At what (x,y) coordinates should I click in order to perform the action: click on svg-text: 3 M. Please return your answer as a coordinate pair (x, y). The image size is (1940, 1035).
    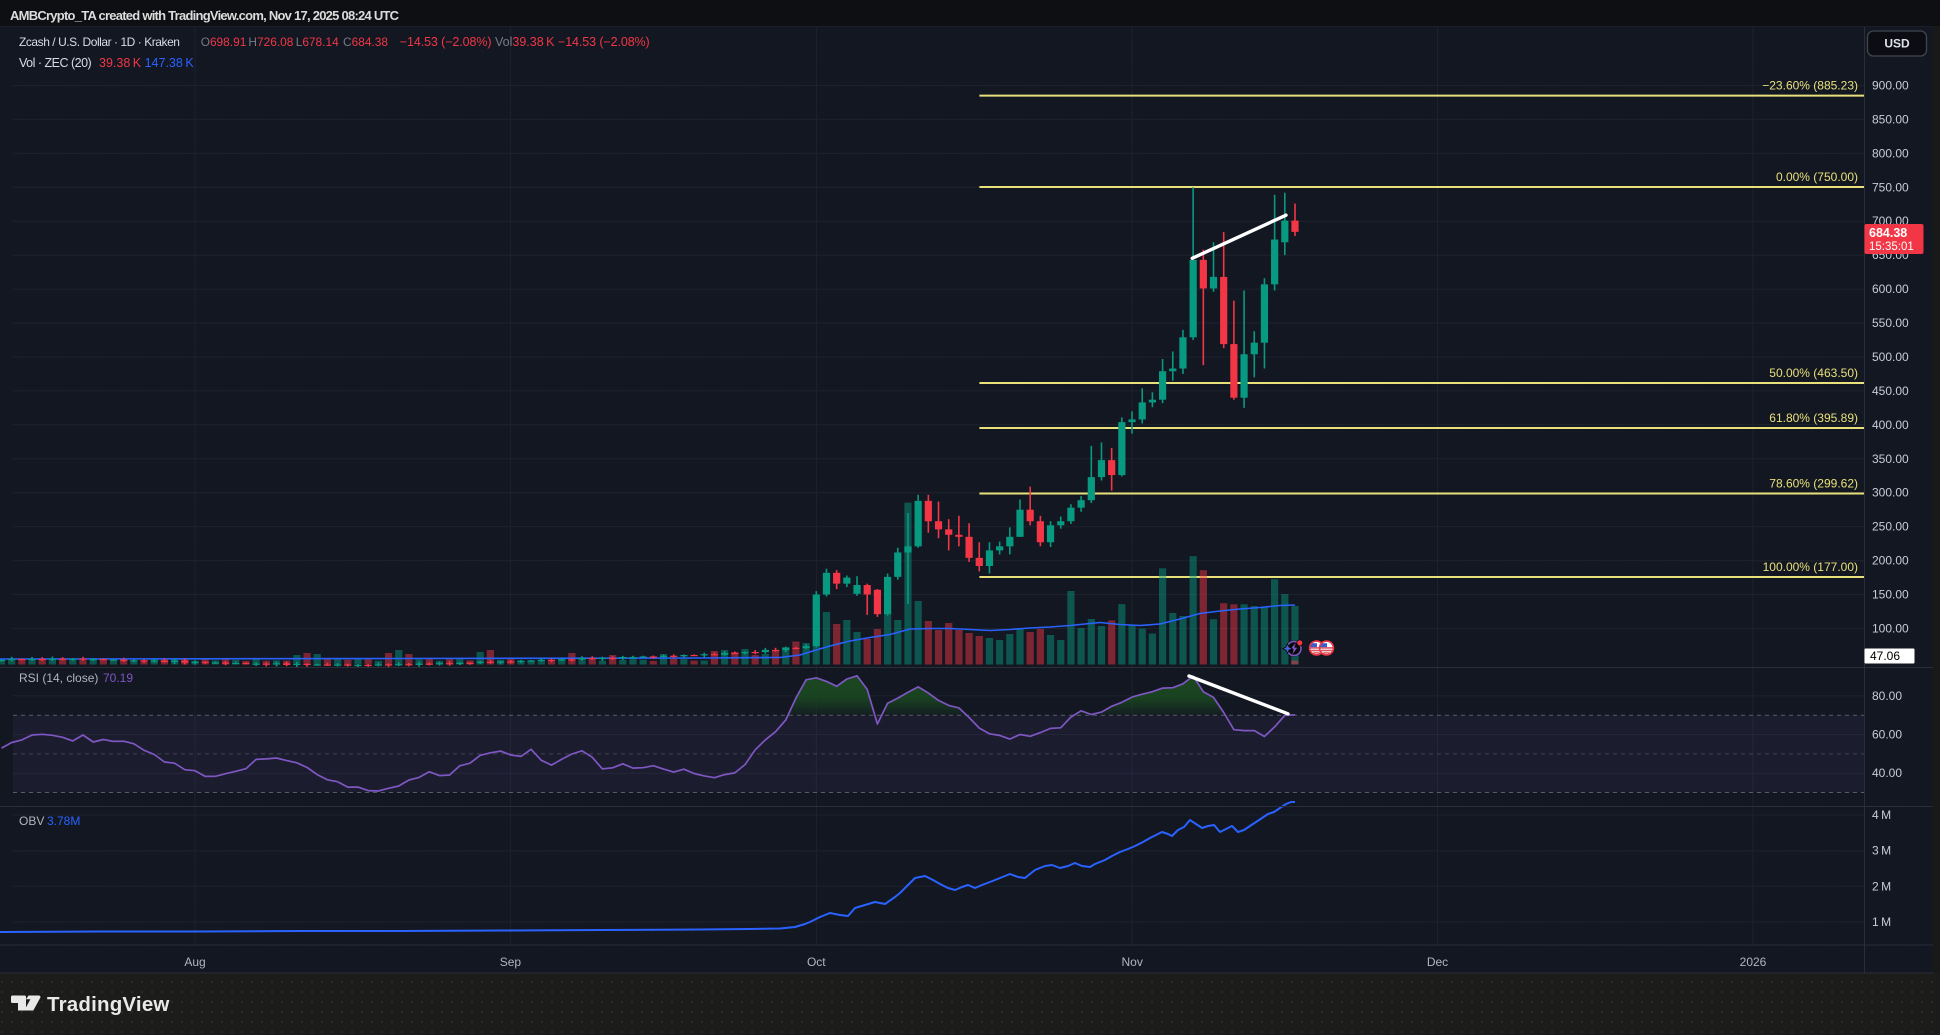
    Looking at the image, I should click on (1881, 851).